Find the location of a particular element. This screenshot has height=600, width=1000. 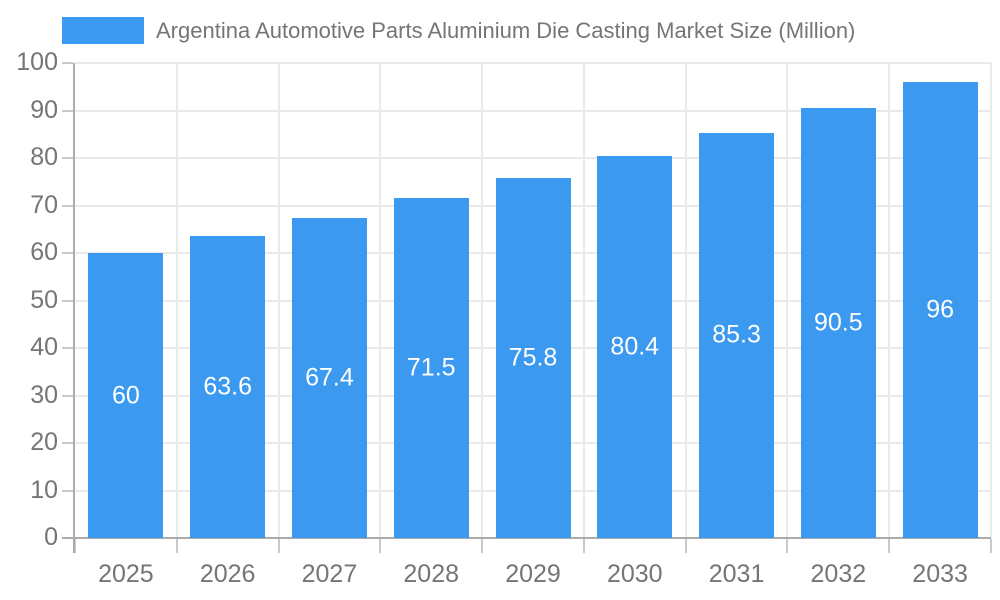

x-axis-label: 2026 is located at coordinates (227, 574).